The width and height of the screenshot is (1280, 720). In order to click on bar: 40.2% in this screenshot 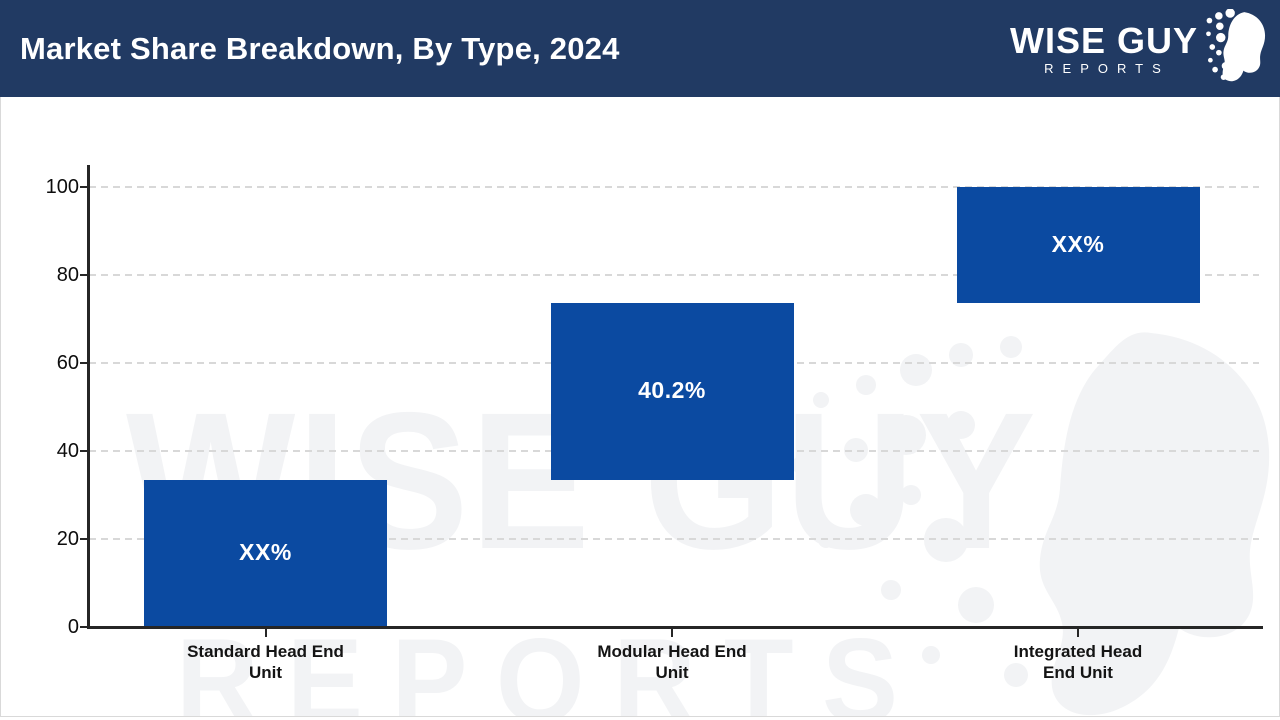, I will do `click(672, 391)`.